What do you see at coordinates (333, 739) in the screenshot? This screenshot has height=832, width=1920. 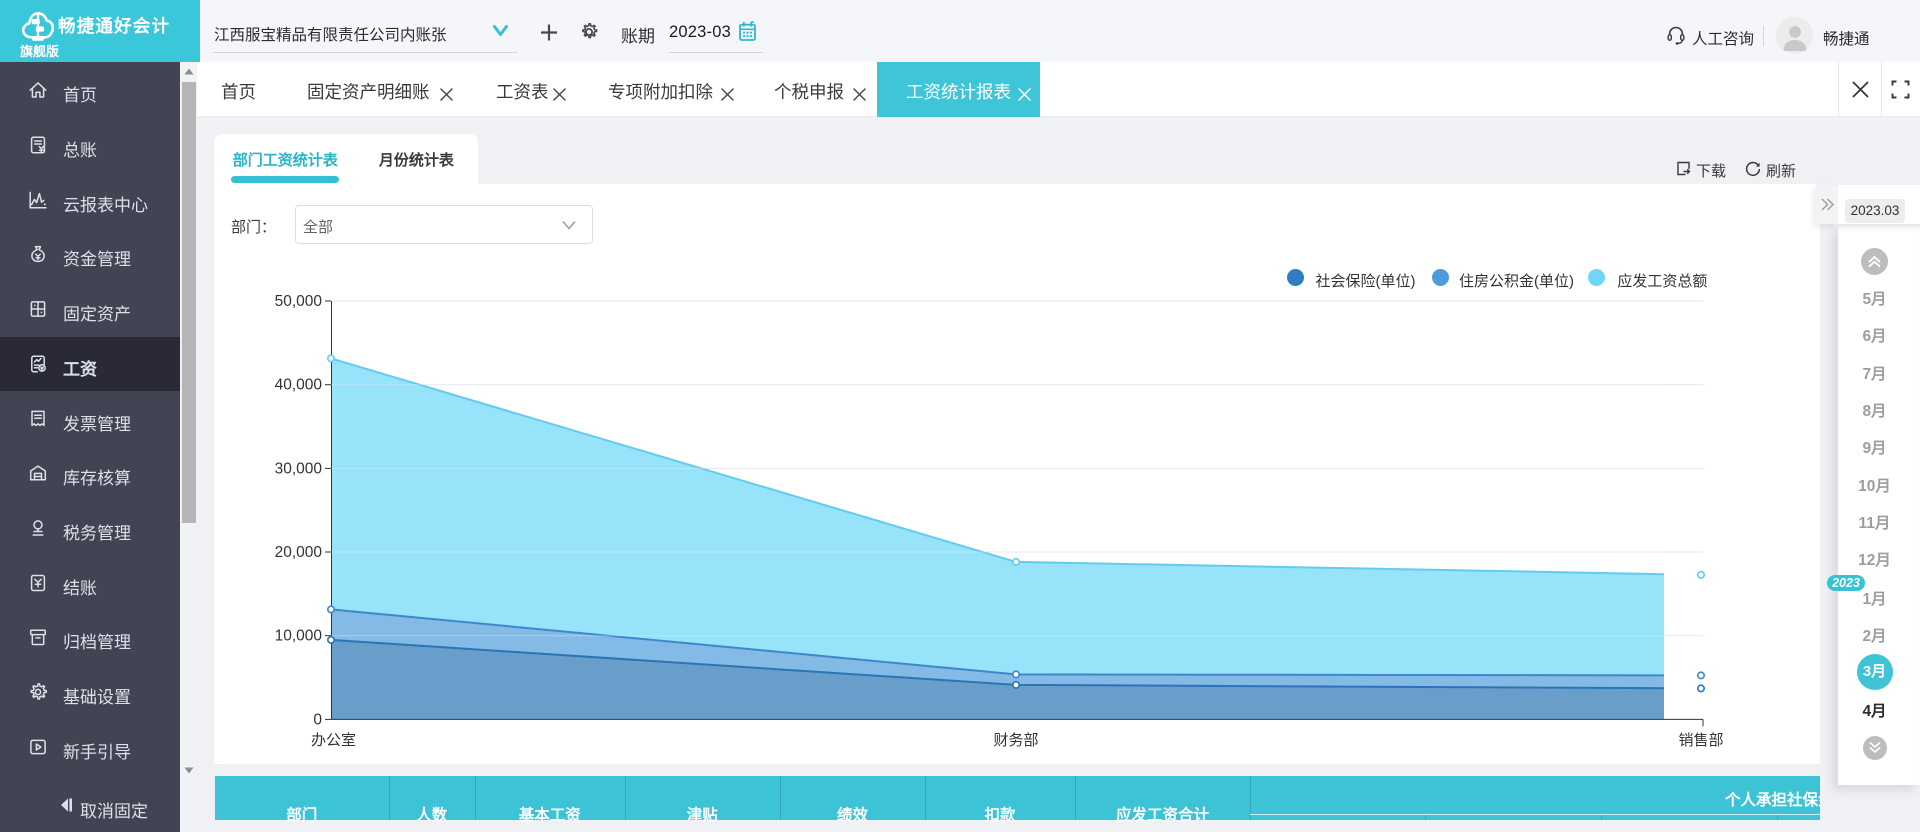 I see `svg-text: 办公室` at bounding box center [333, 739].